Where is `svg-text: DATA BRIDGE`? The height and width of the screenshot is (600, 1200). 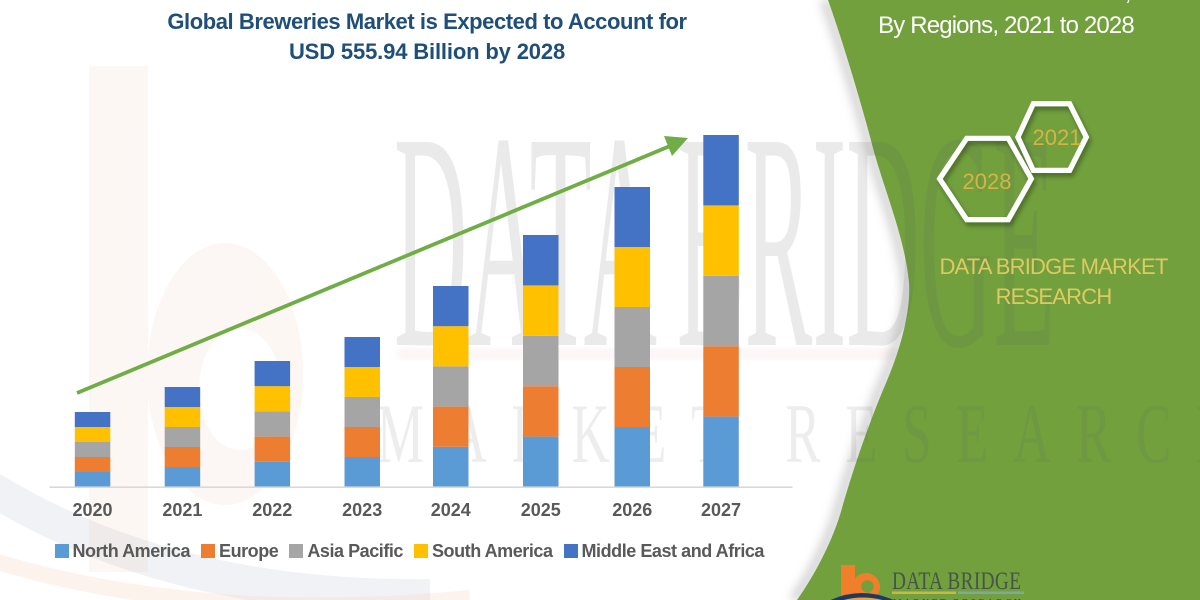 svg-text: DATA BRIDGE is located at coordinates (956, 581).